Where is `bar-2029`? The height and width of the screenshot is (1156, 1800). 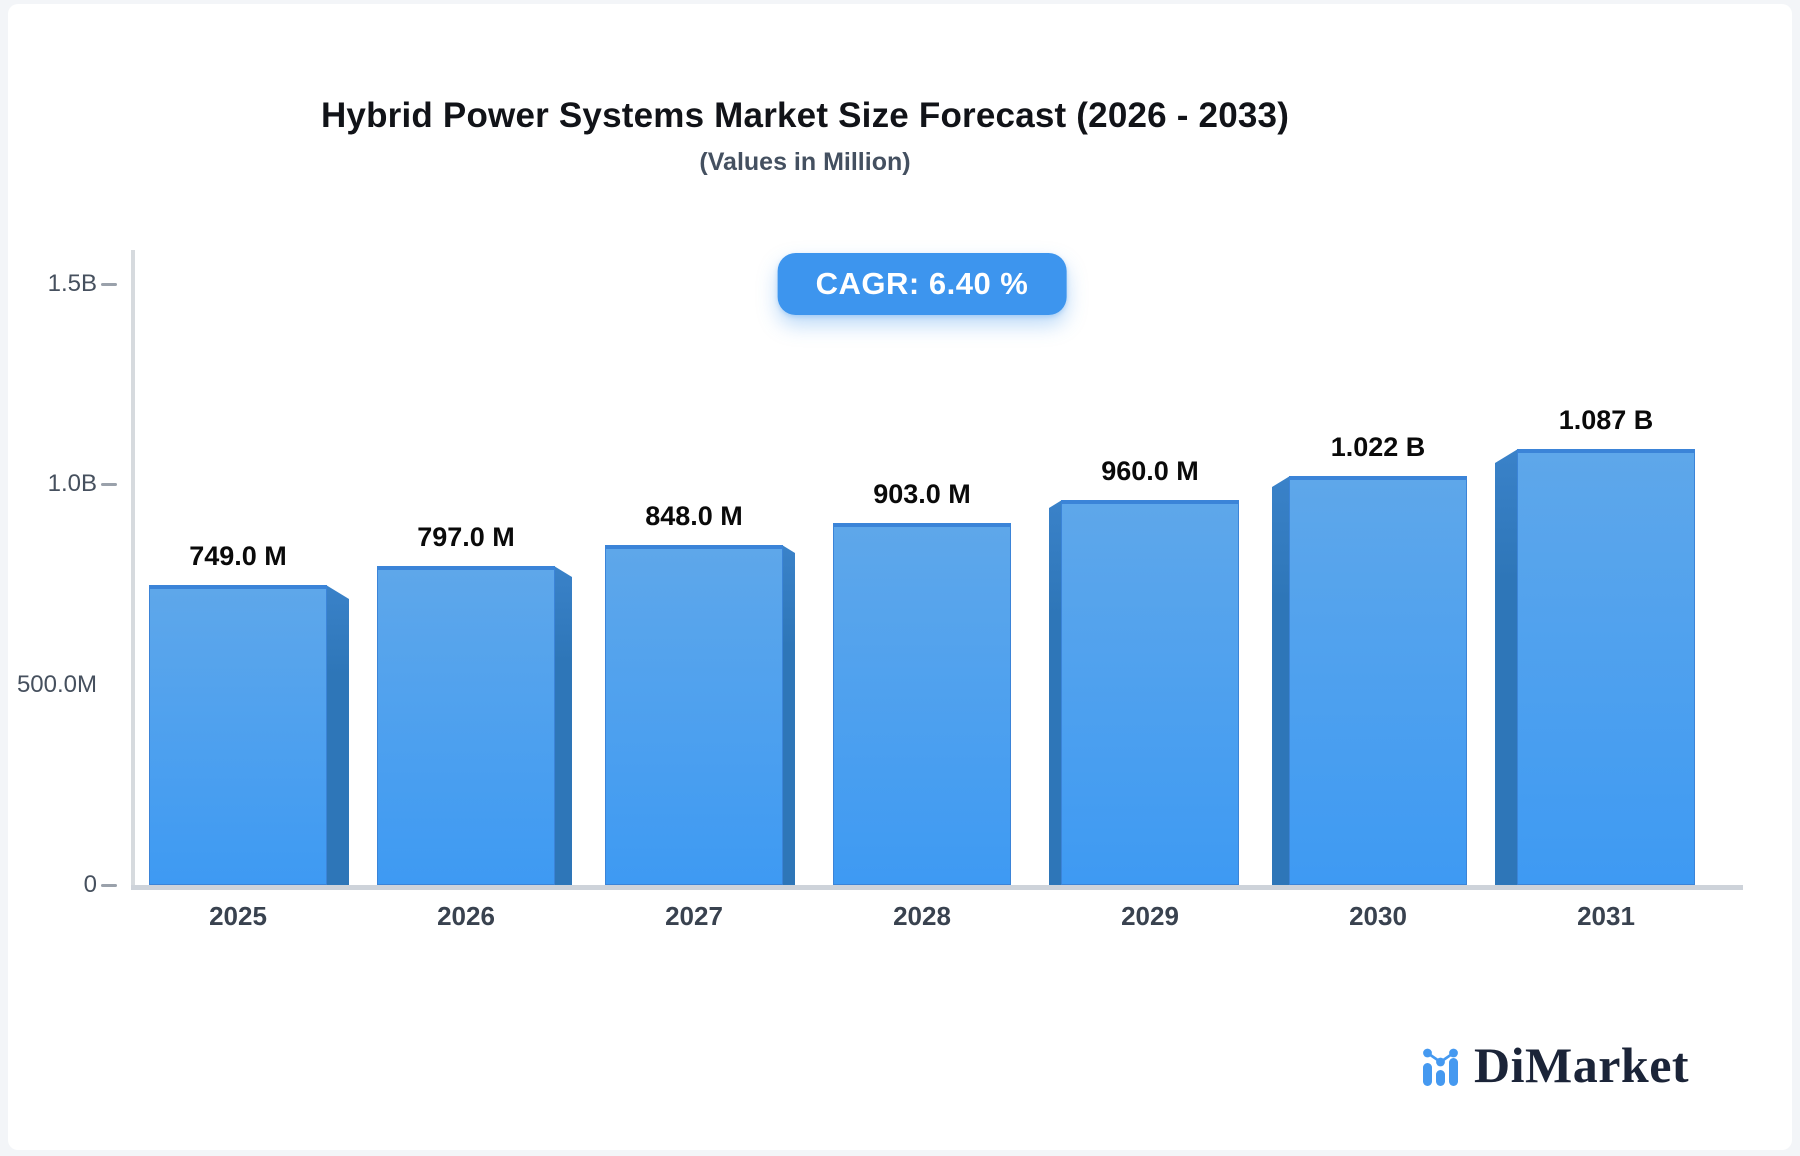 bar-2029 is located at coordinates (1150, 692).